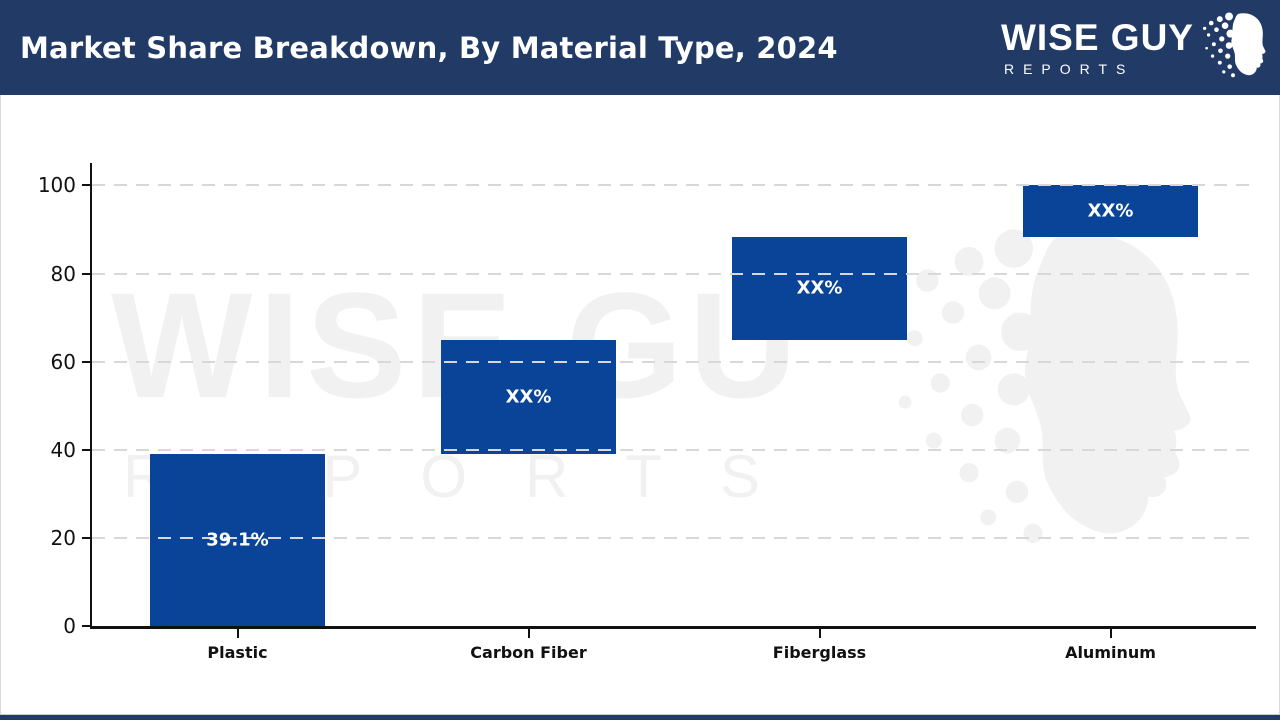 This screenshot has height=720, width=1280. I want to click on footer-bar, so click(640, 717).